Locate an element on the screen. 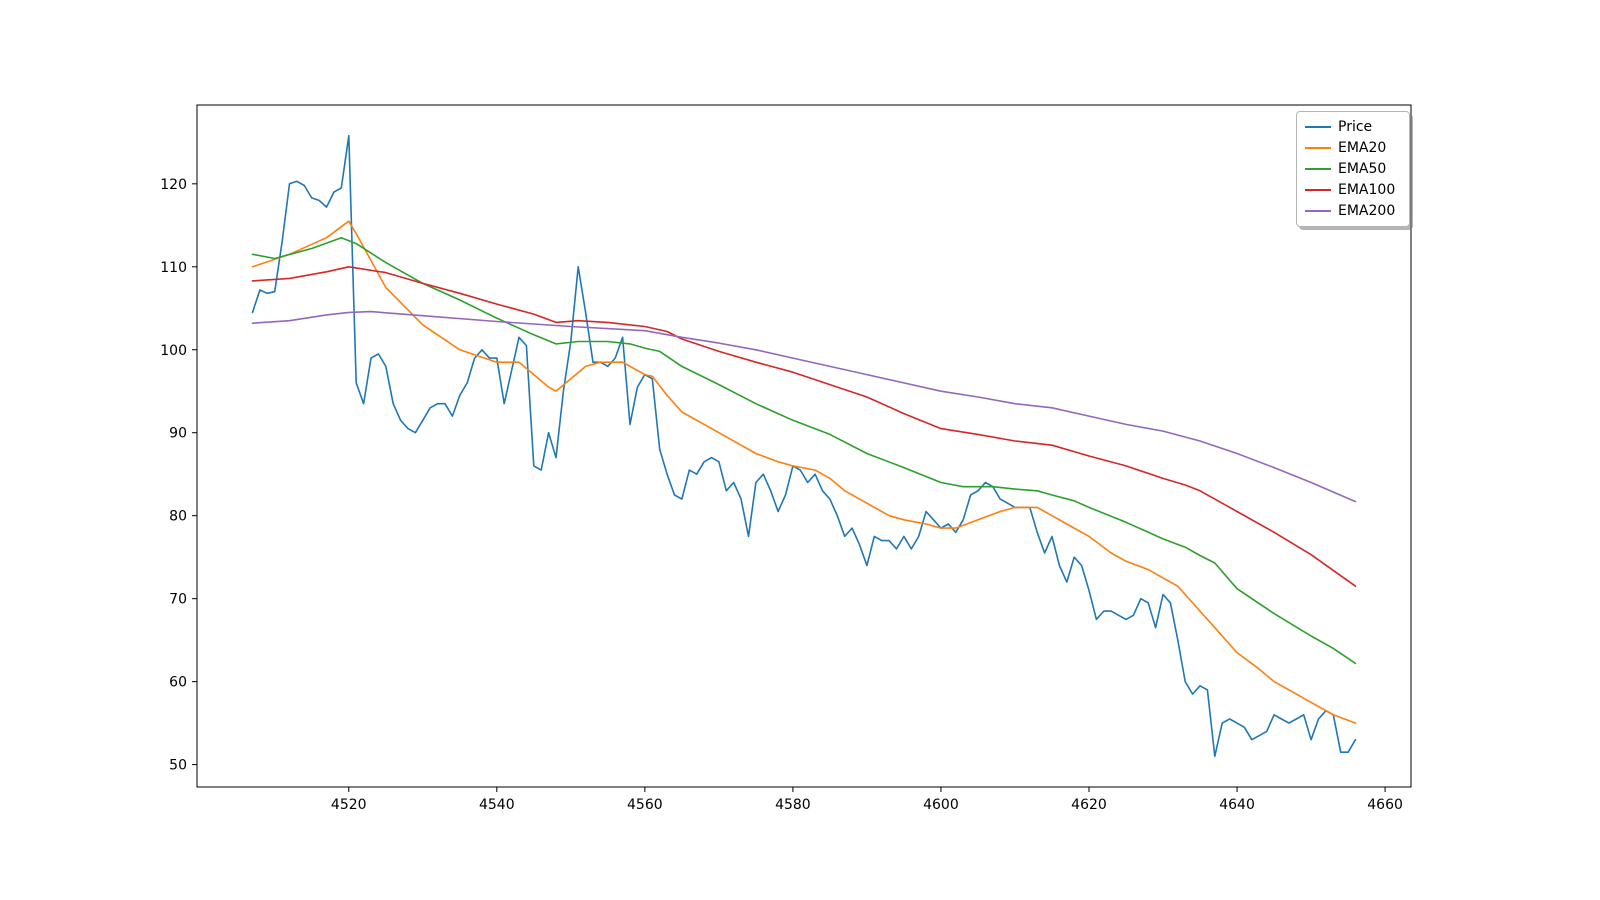  legend-label-ema100: EMA100 is located at coordinates (1367, 190).